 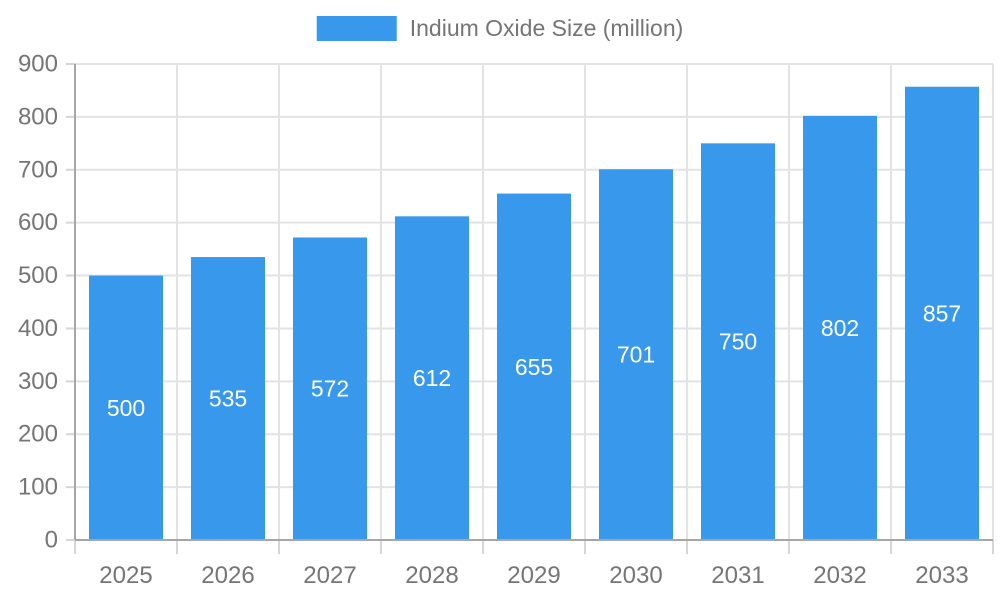 I want to click on y-axis-label: 500, so click(x=38, y=275).